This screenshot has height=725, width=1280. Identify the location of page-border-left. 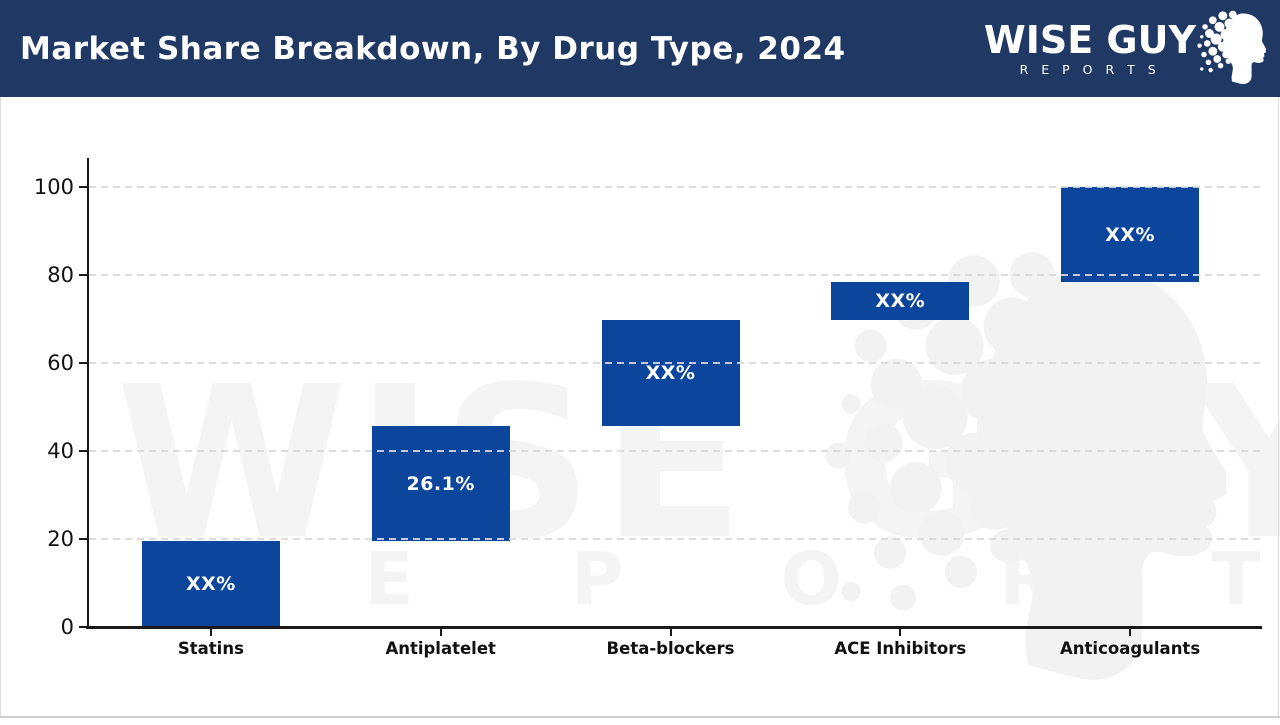
(0, 407).